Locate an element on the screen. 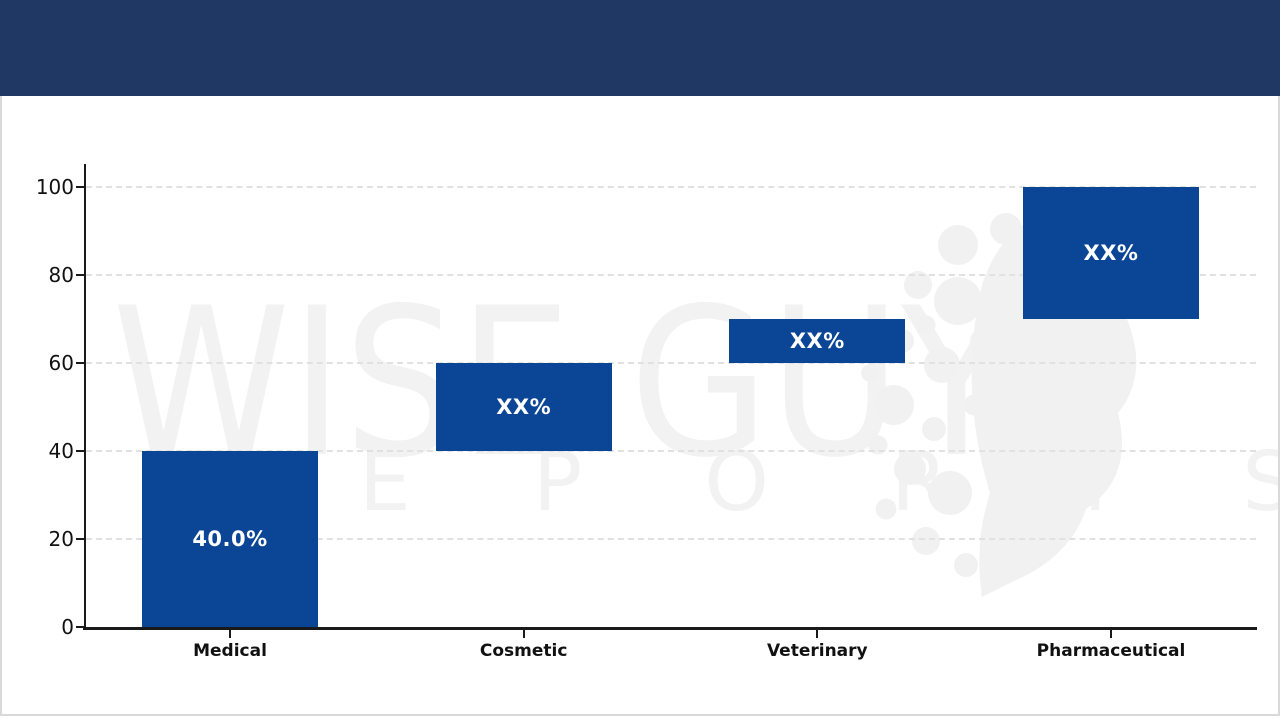  y-tick-label: 60 is located at coordinates (61, 363).